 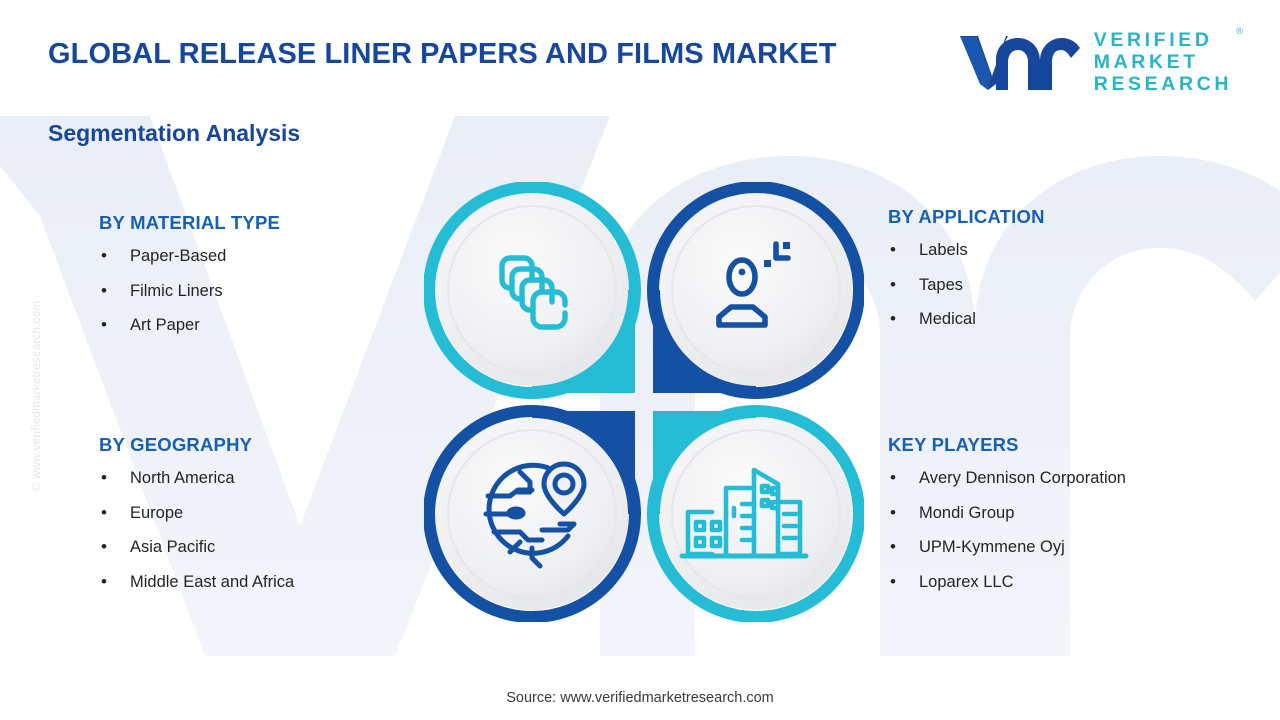 What do you see at coordinates (1239, 31) in the screenshot?
I see `registered-mark-icon: ®` at bounding box center [1239, 31].